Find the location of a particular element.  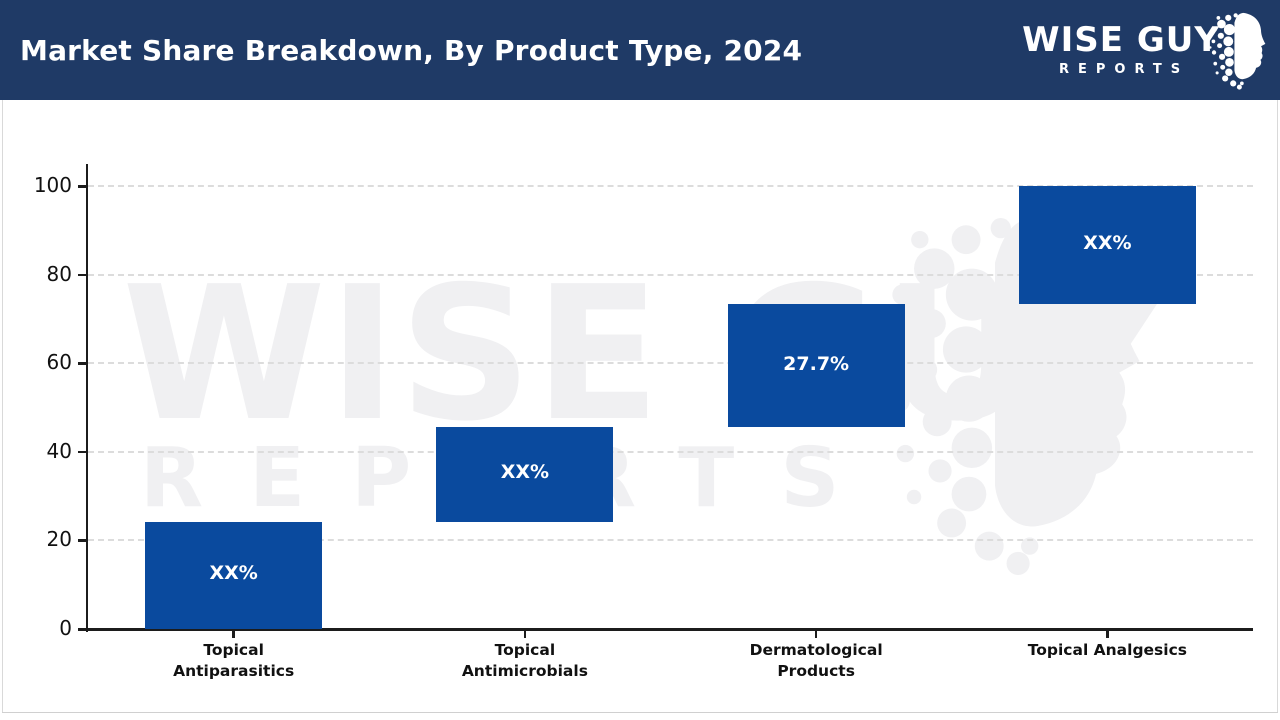

gridline-y60 is located at coordinates (670, 363).